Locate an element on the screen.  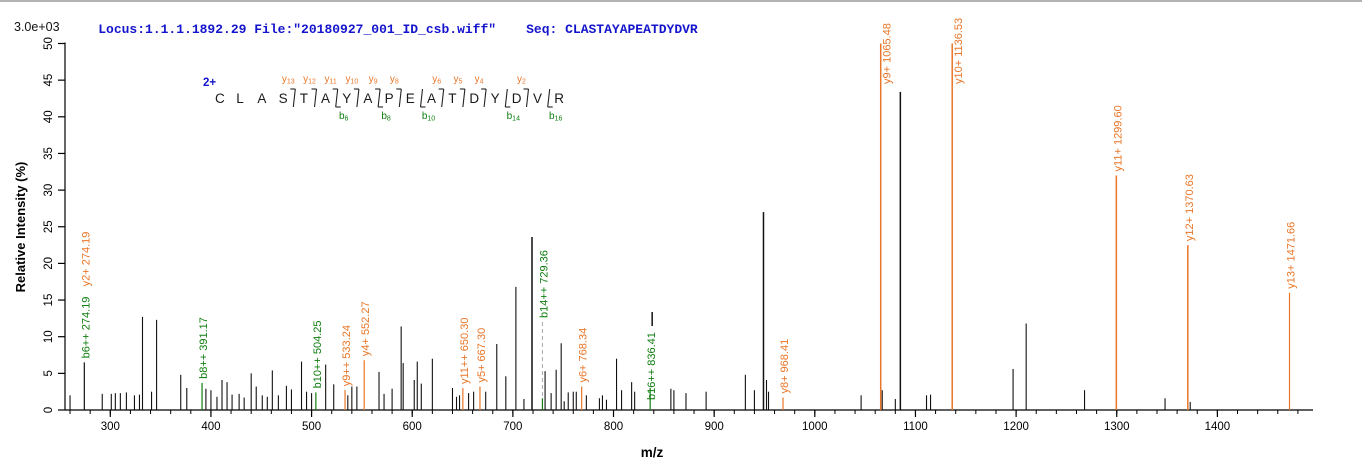
y-ion-label: y6 is located at coordinates (436, 80).